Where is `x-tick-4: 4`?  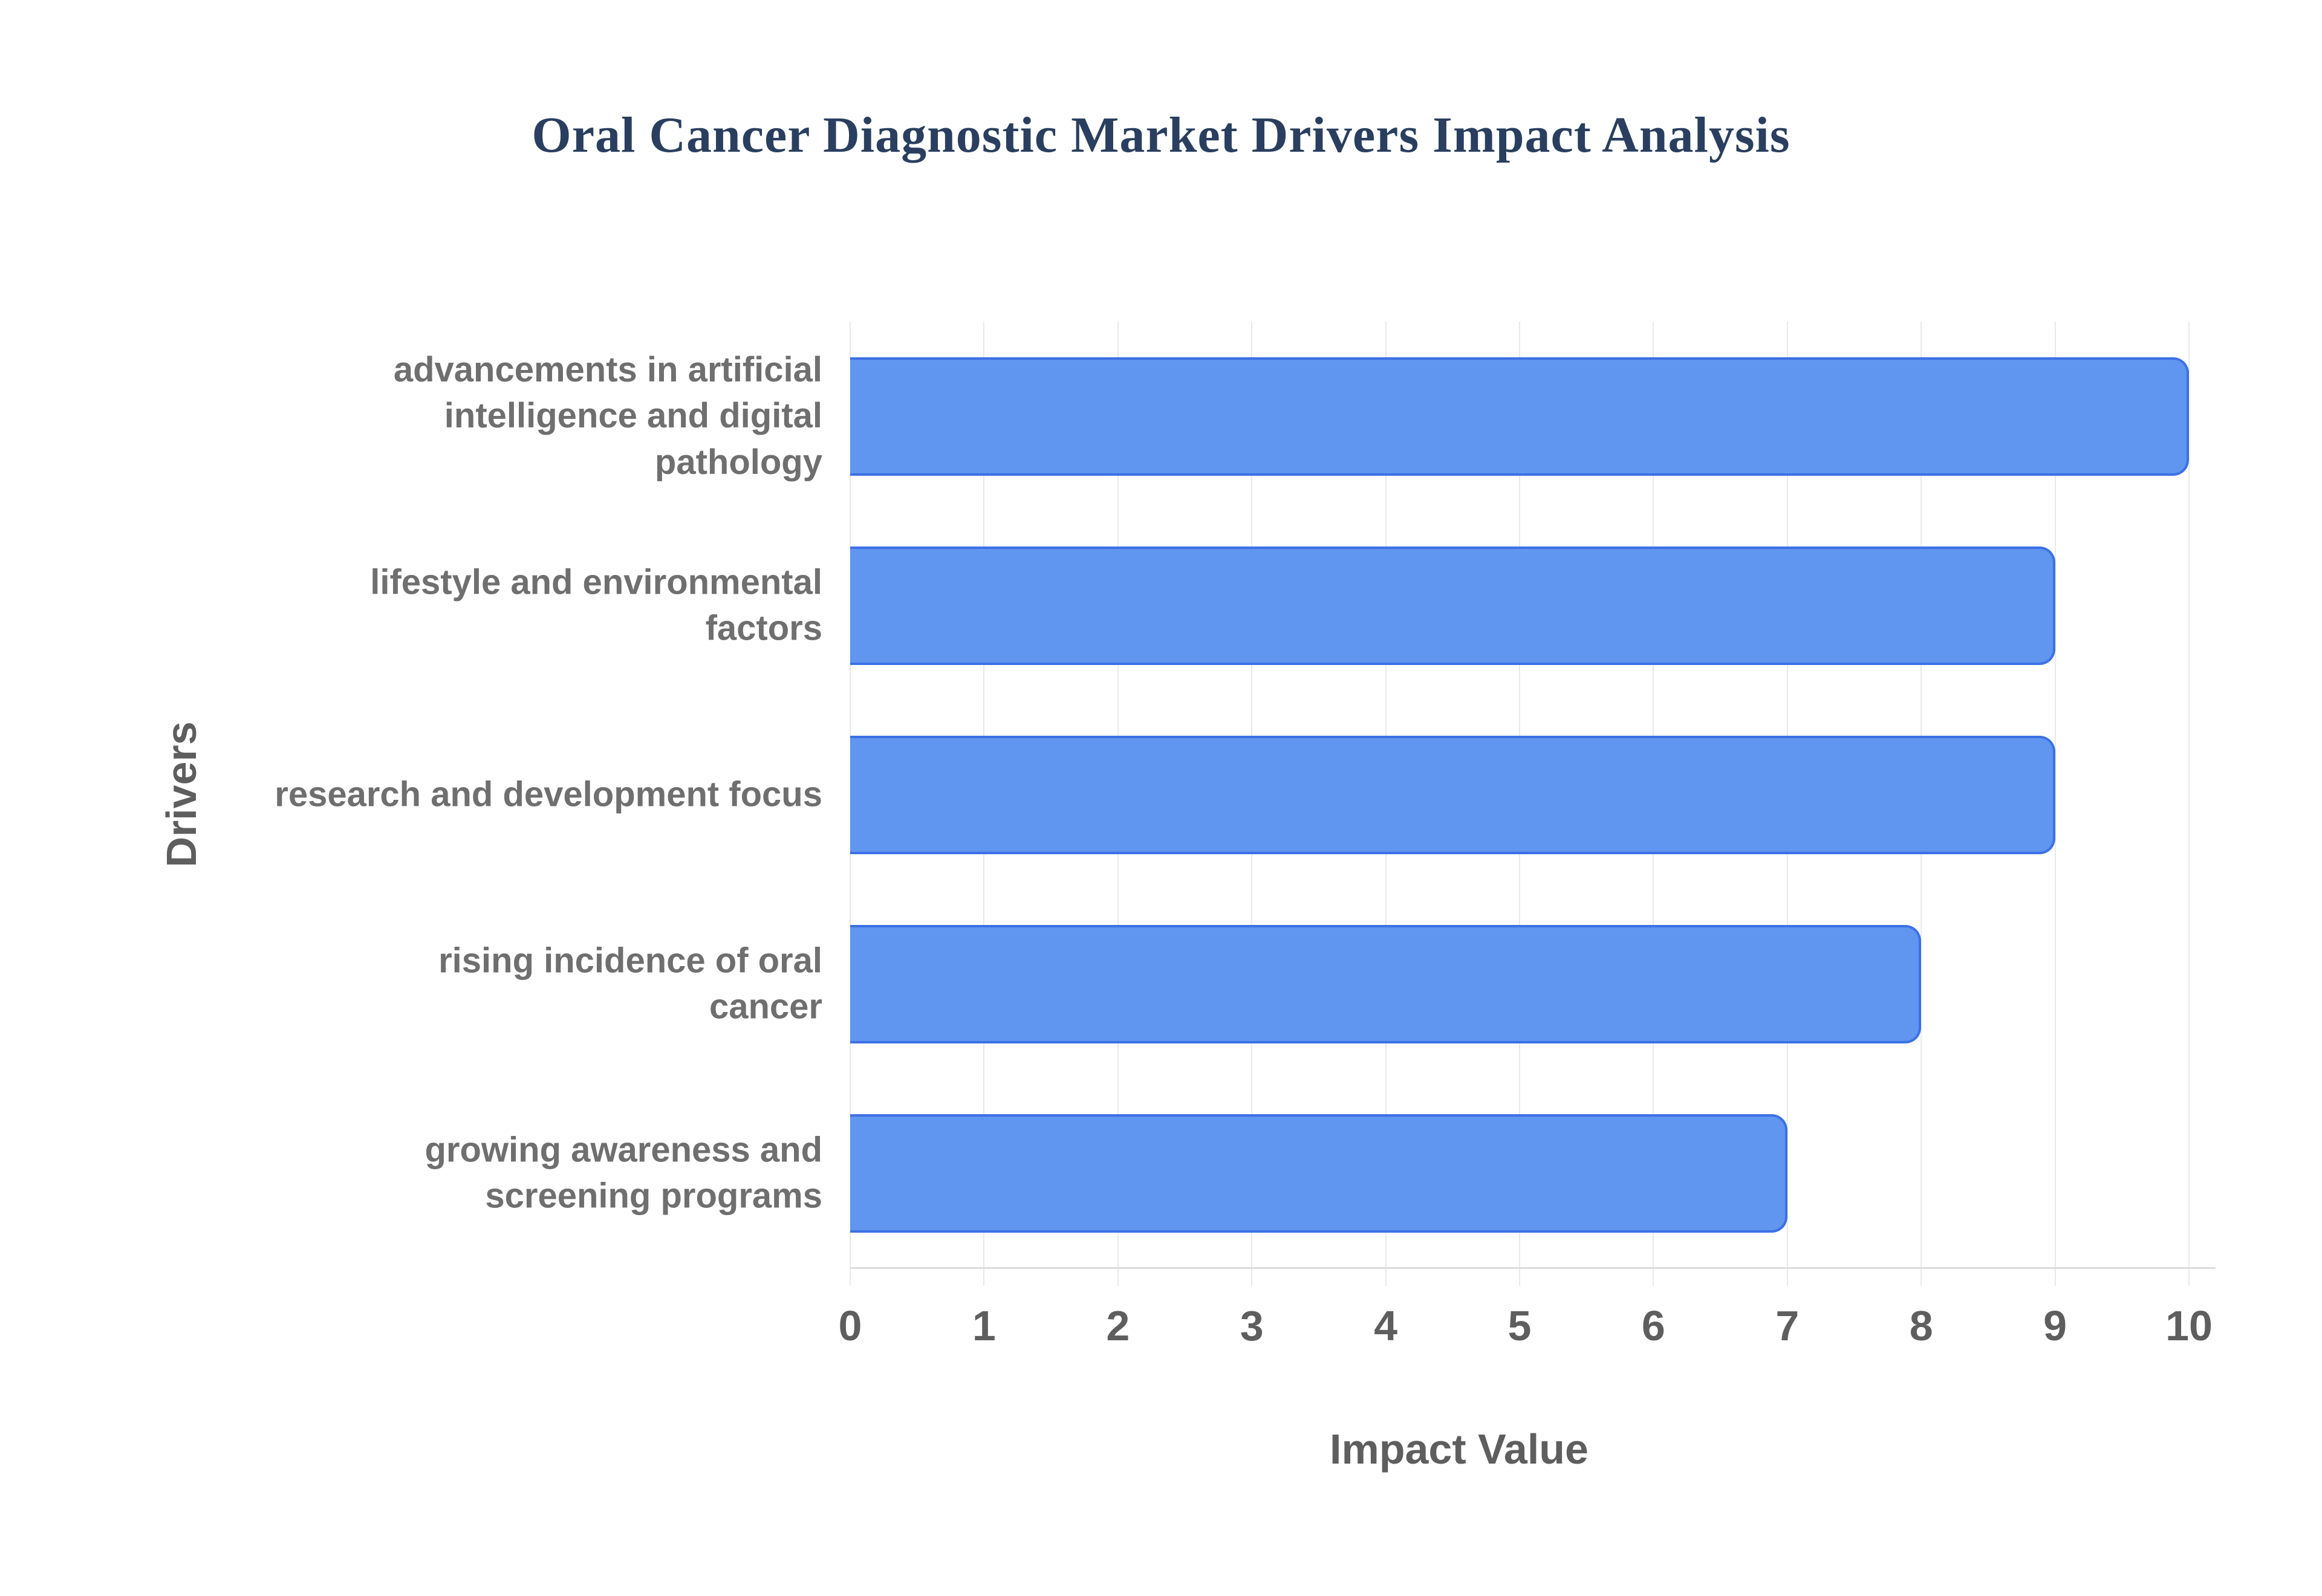 x-tick-4: 4 is located at coordinates (1386, 1325).